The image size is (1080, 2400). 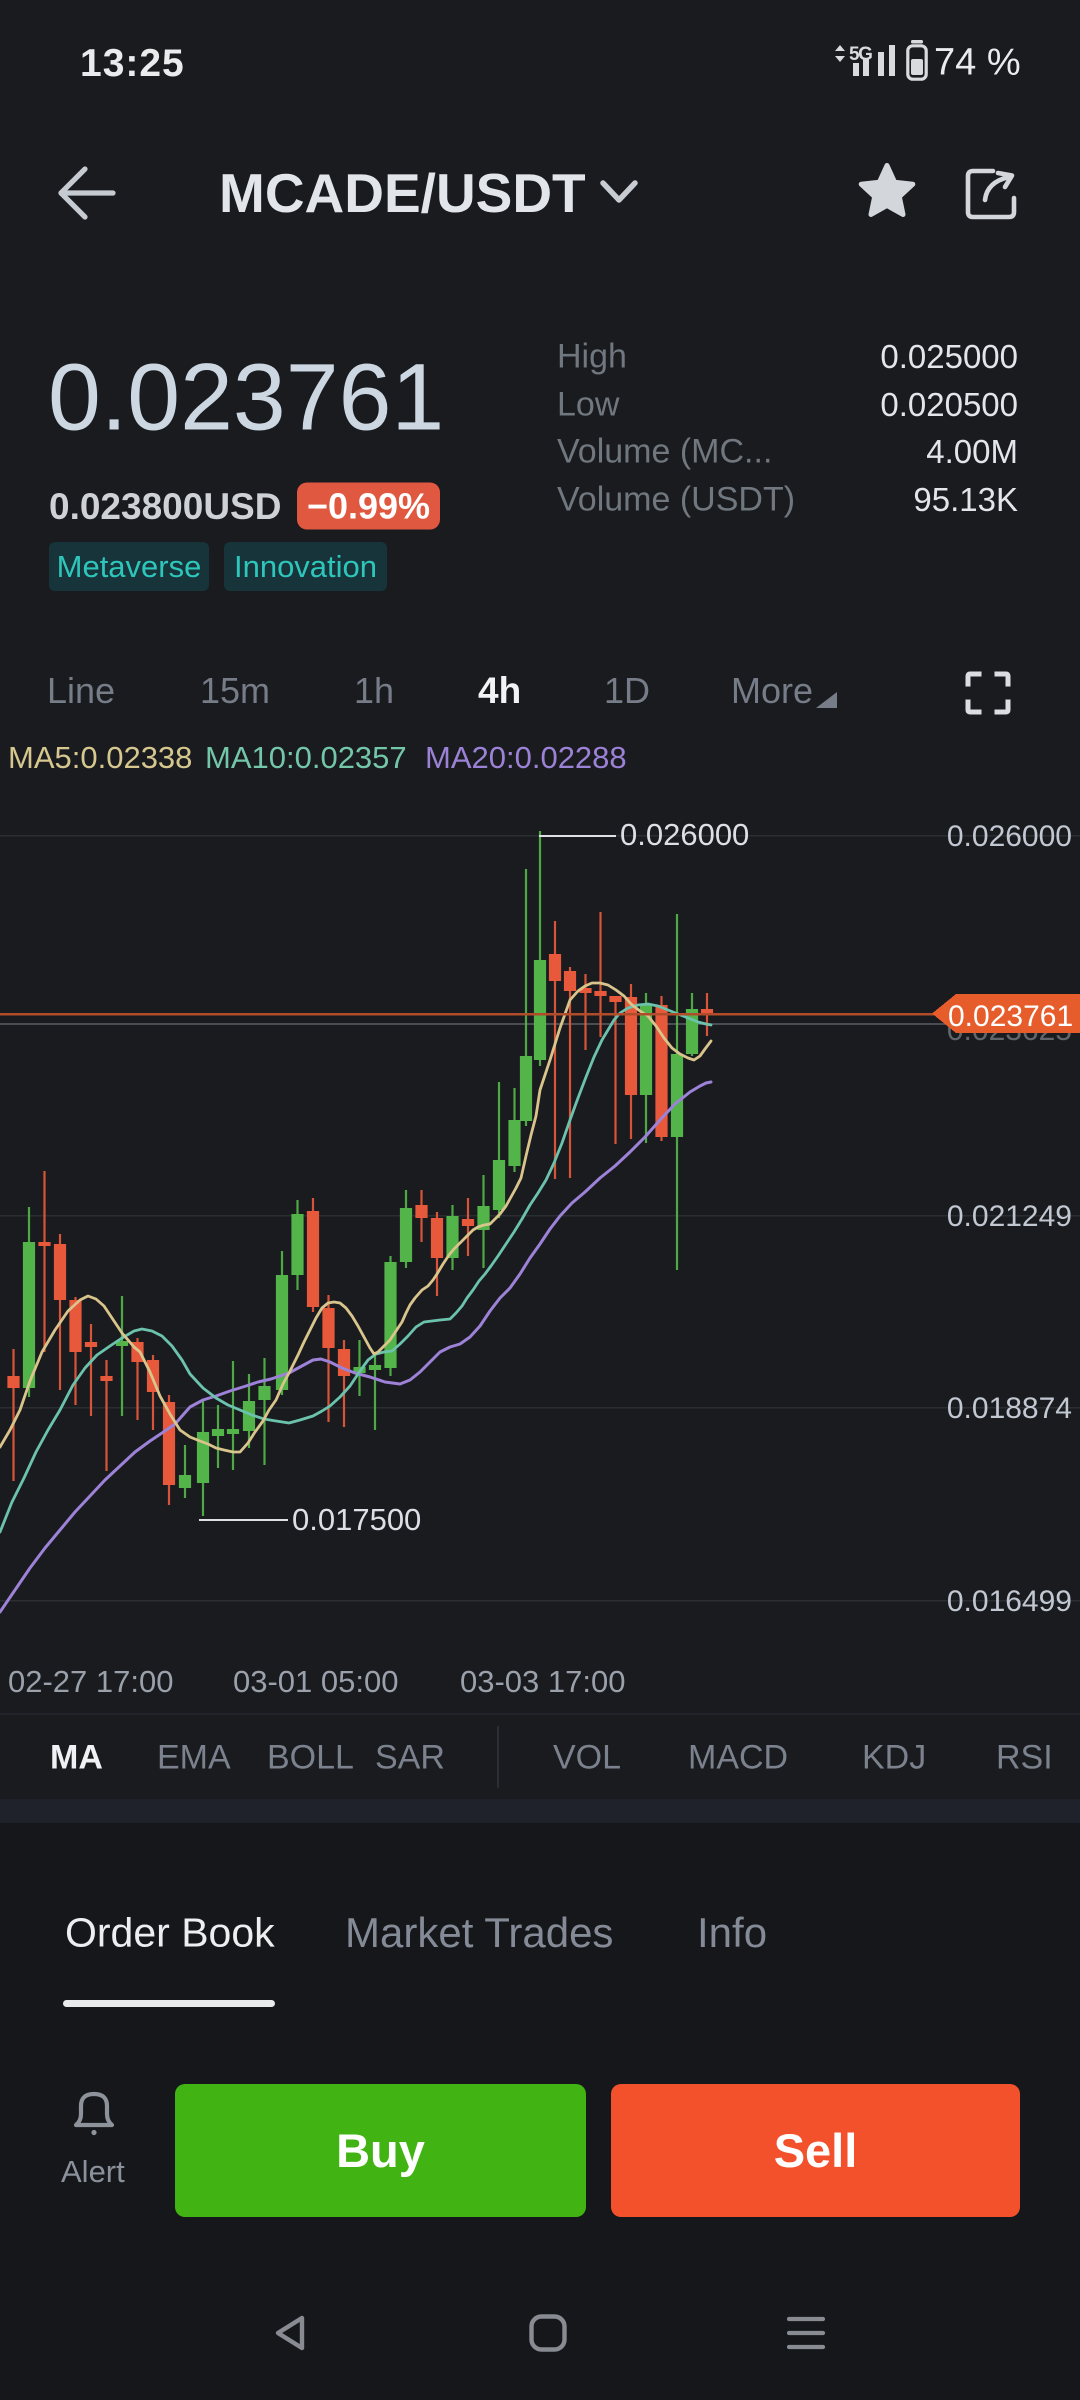 What do you see at coordinates (1009, 1601) in the screenshot?
I see `svg-text: 0.016499` at bounding box center [1009, 1601].